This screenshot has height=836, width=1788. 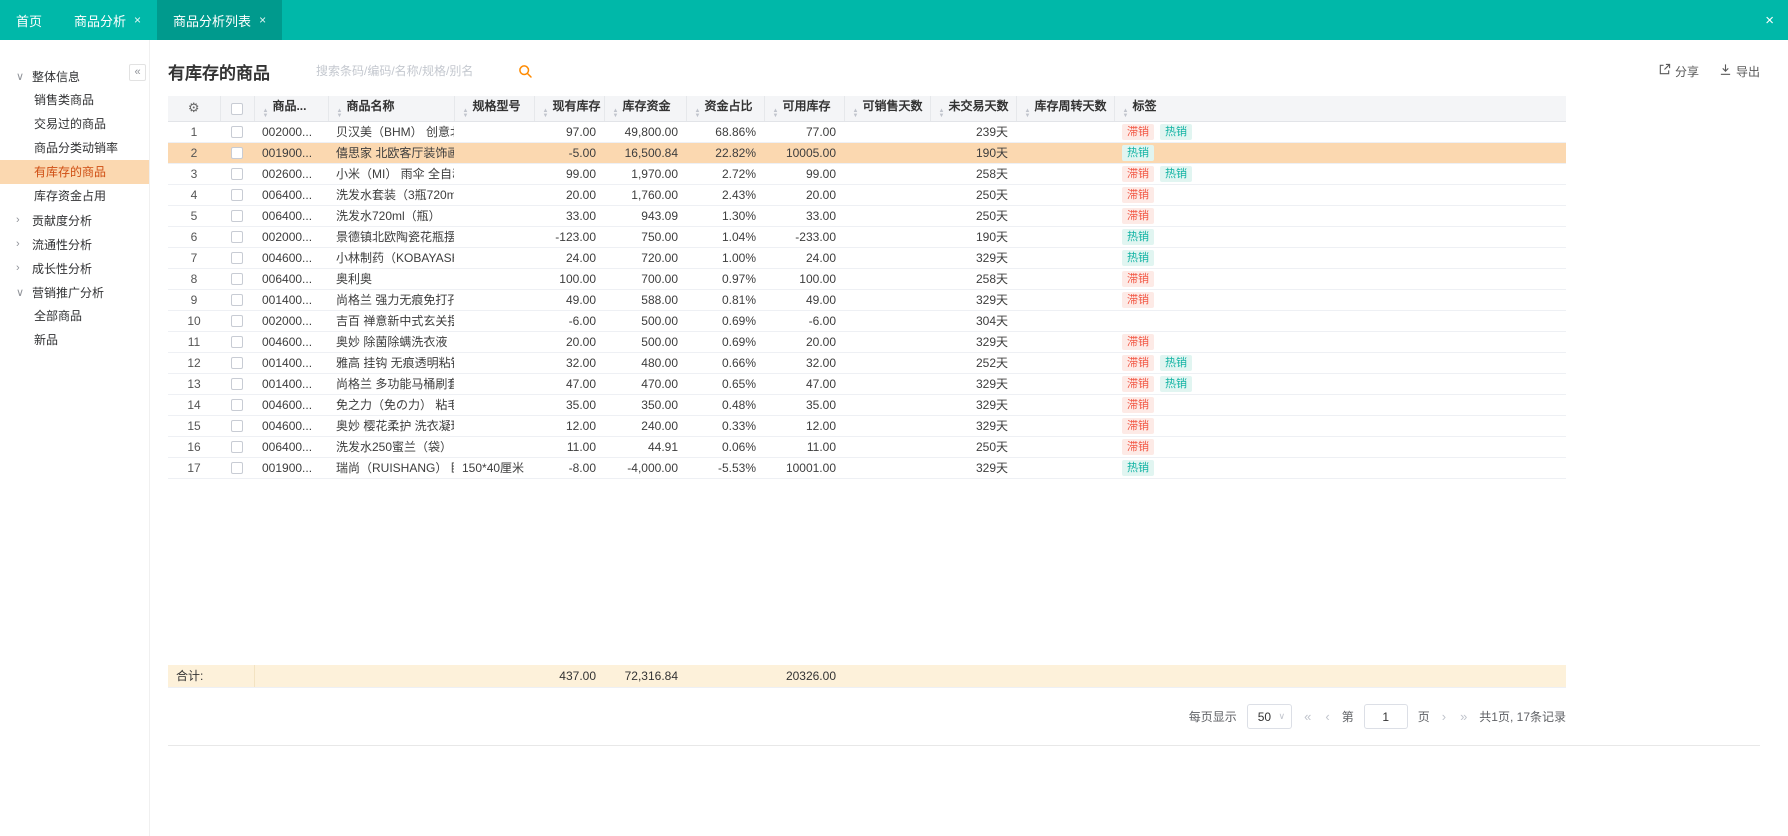 I want to click on cell-avail: 47.00, so click(x=804, y=384).